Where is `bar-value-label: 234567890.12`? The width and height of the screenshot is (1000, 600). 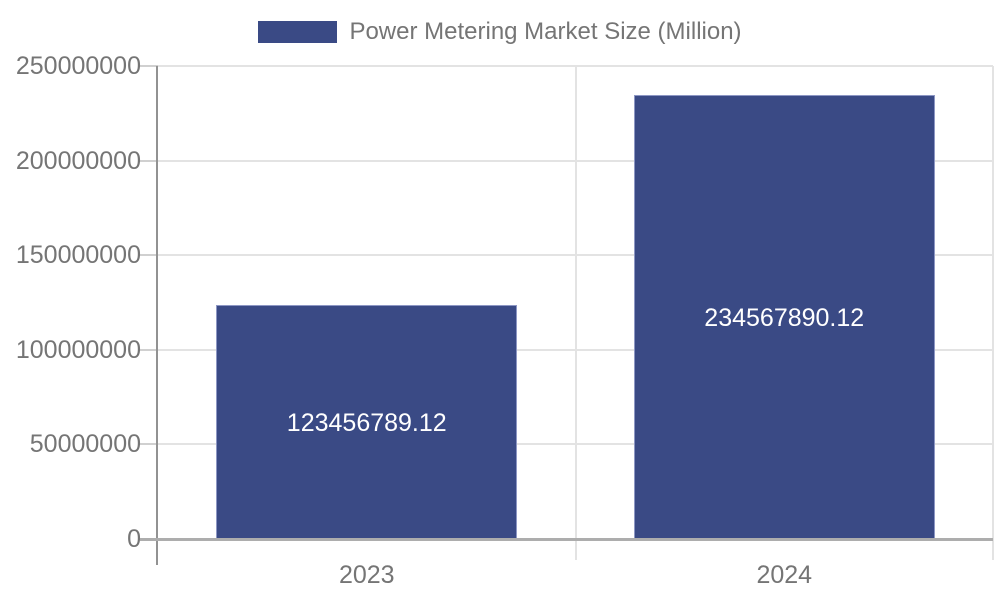
bar-value-label: 234567890.12 is located at coordinates (784, 318).